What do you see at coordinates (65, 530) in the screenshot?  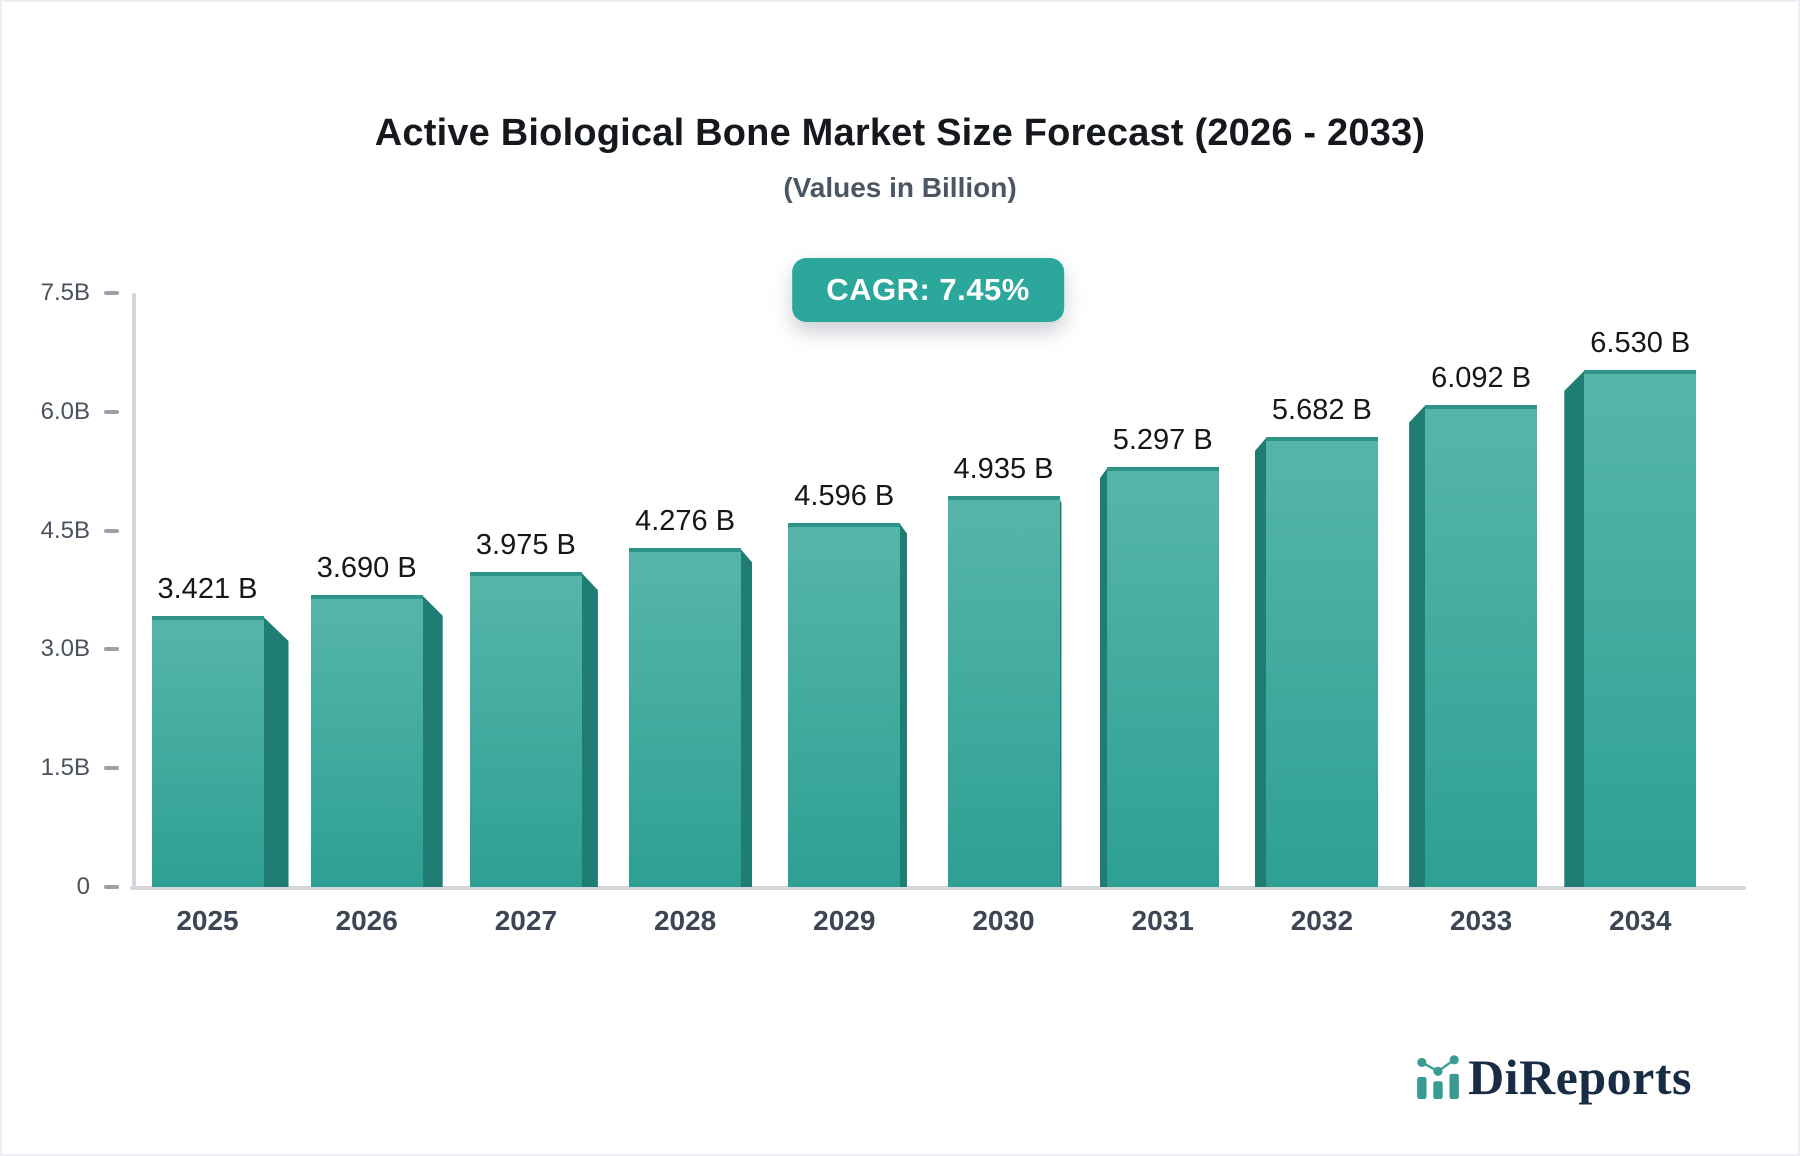 I see `y-tick-label: 4.5B` at bounding box center [65, 530].